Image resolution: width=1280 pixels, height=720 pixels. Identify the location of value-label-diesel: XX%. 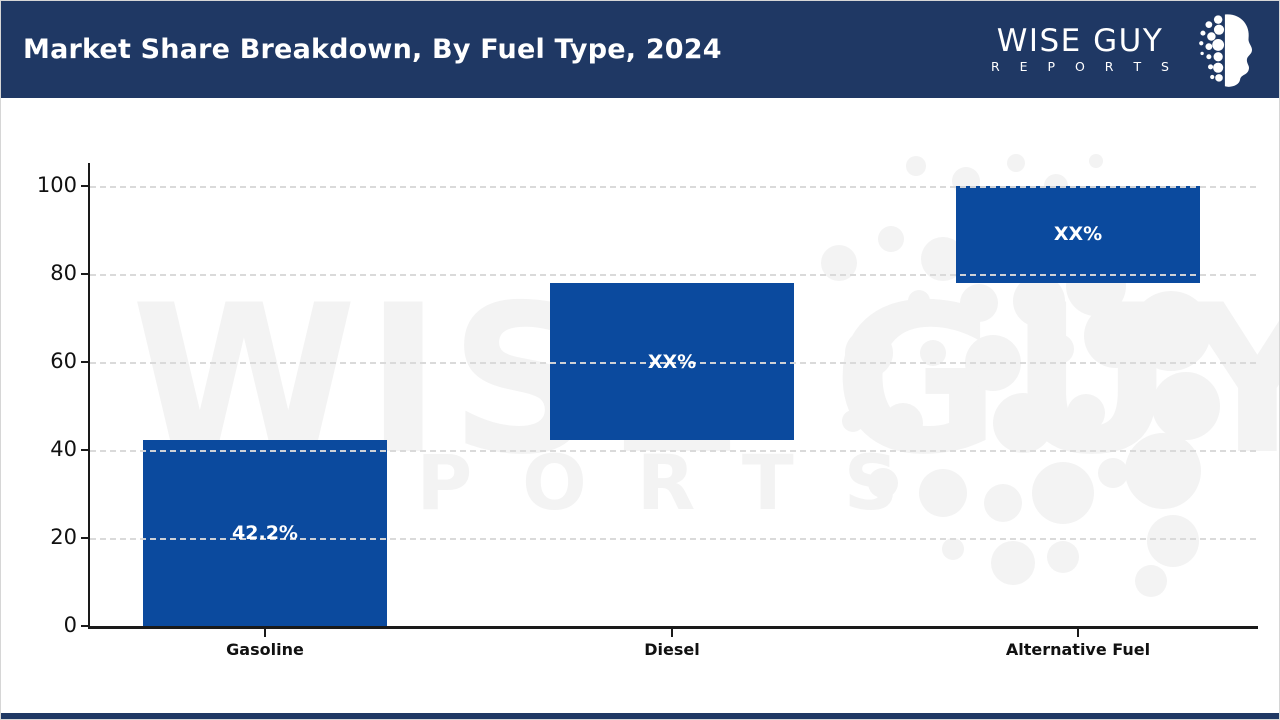
(672, 361).